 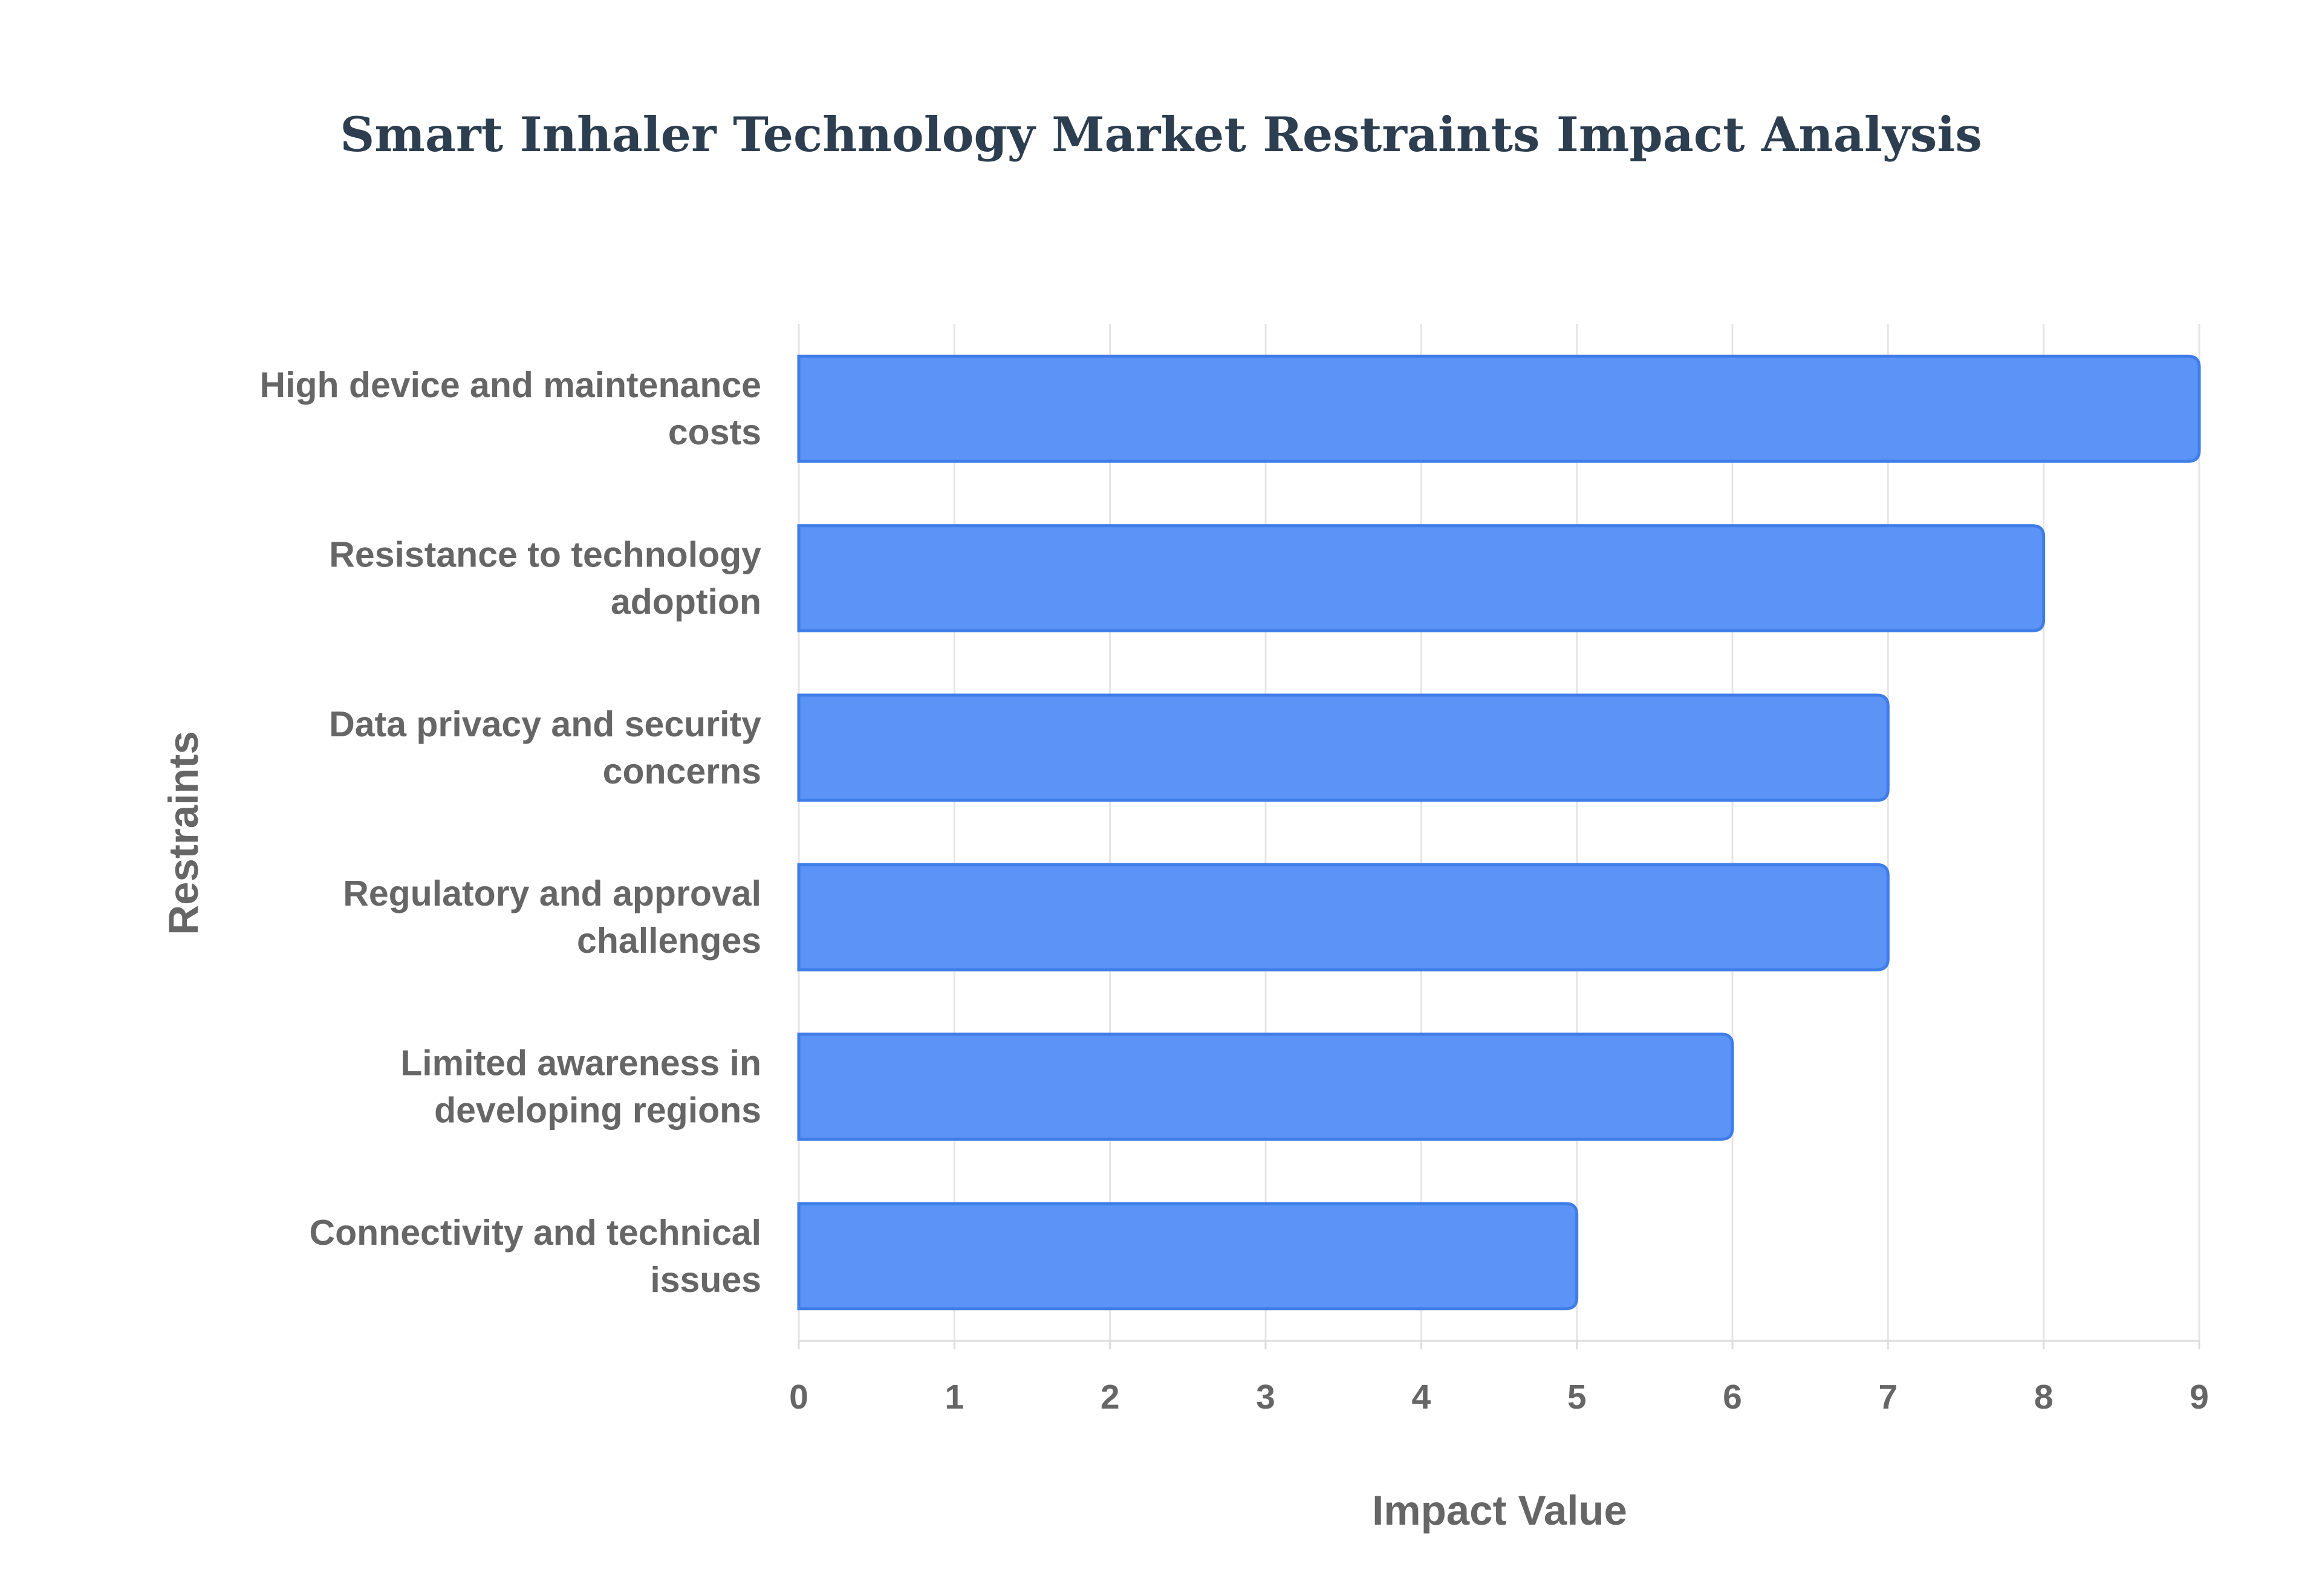 I want to click on x-tick-label: 9, so click(x=2199, y=1397).